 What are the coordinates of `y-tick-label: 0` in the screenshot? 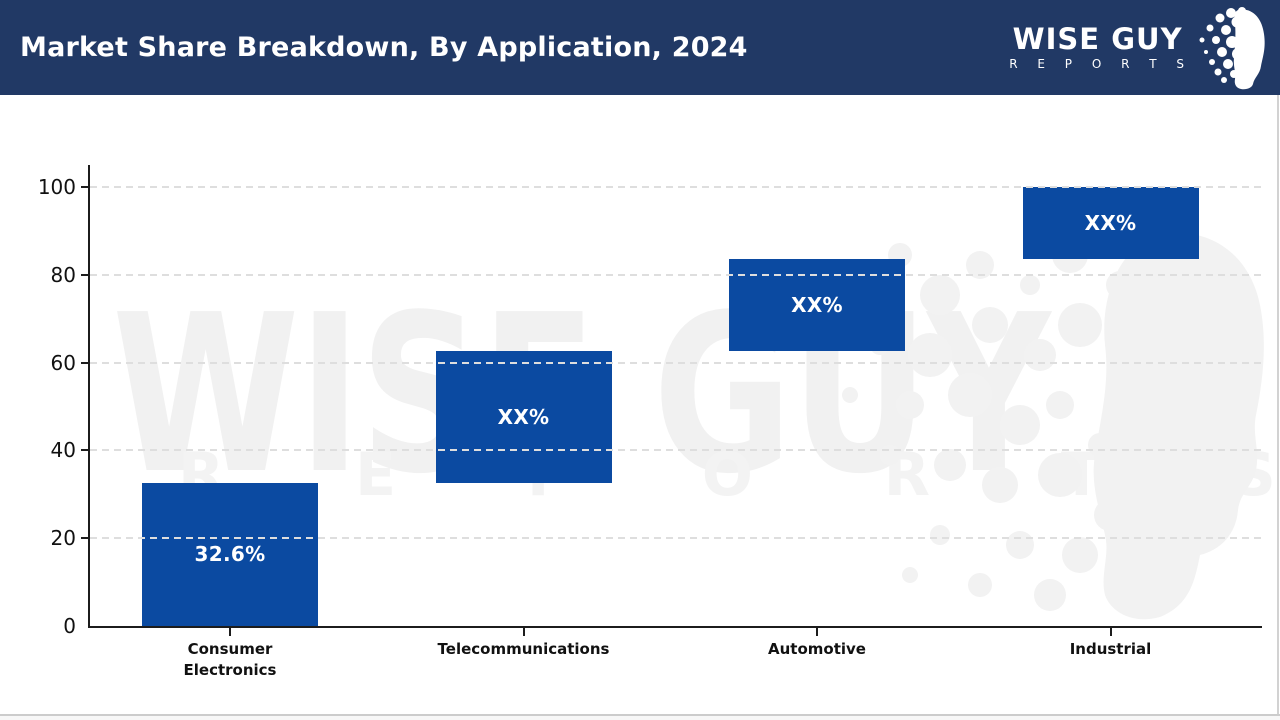 It's located at (69, 626).